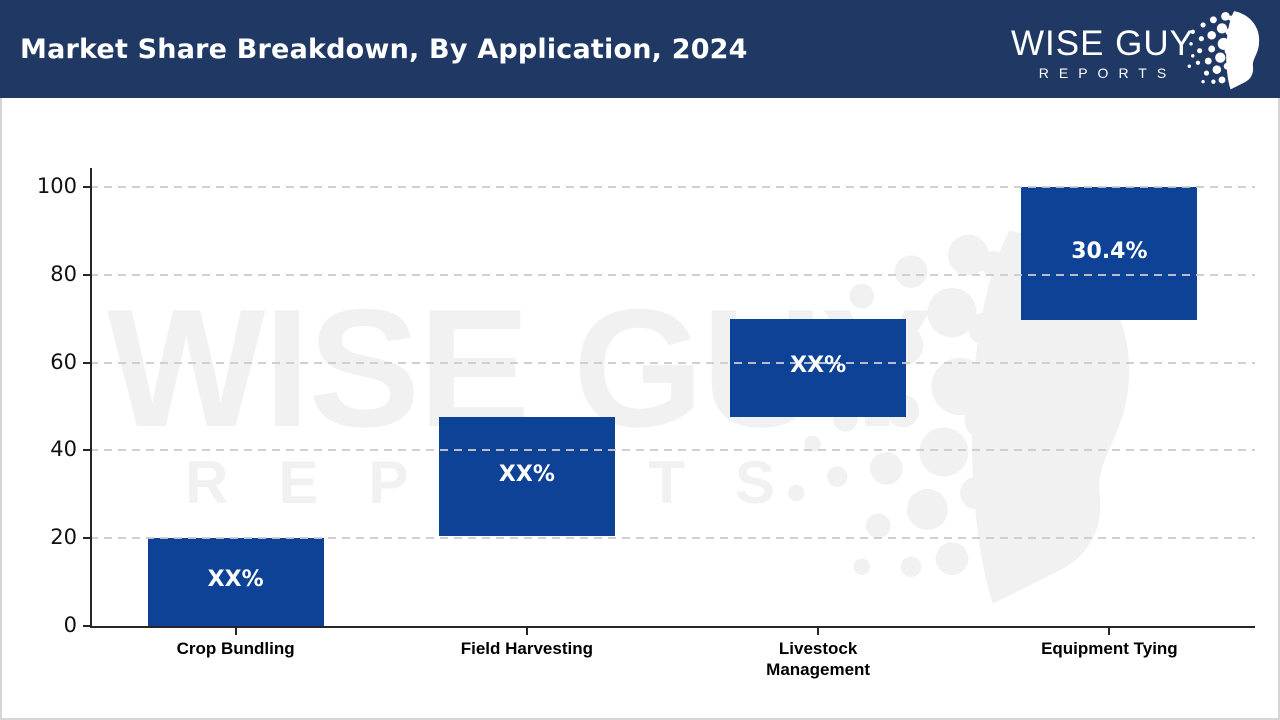 The image size is (1280, 720). What do you see at coordinates (70, 625) in the screenshot?
I see `y-tick-label: 0` at bounding box center [70, 625].